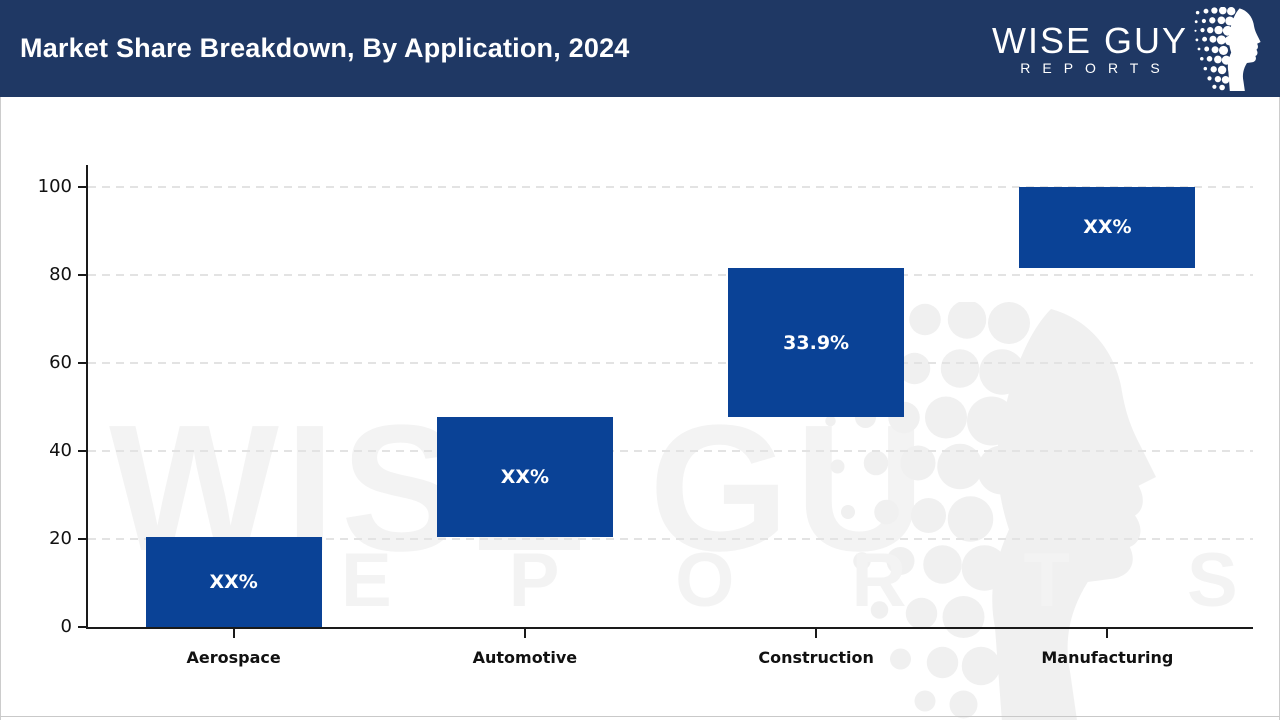 This screenshot has height=720, width=1280. Describe the element at coordinates (233, 657) in the screenshot. I see `x-axis-label-aerospace: Aerospace` at that location.